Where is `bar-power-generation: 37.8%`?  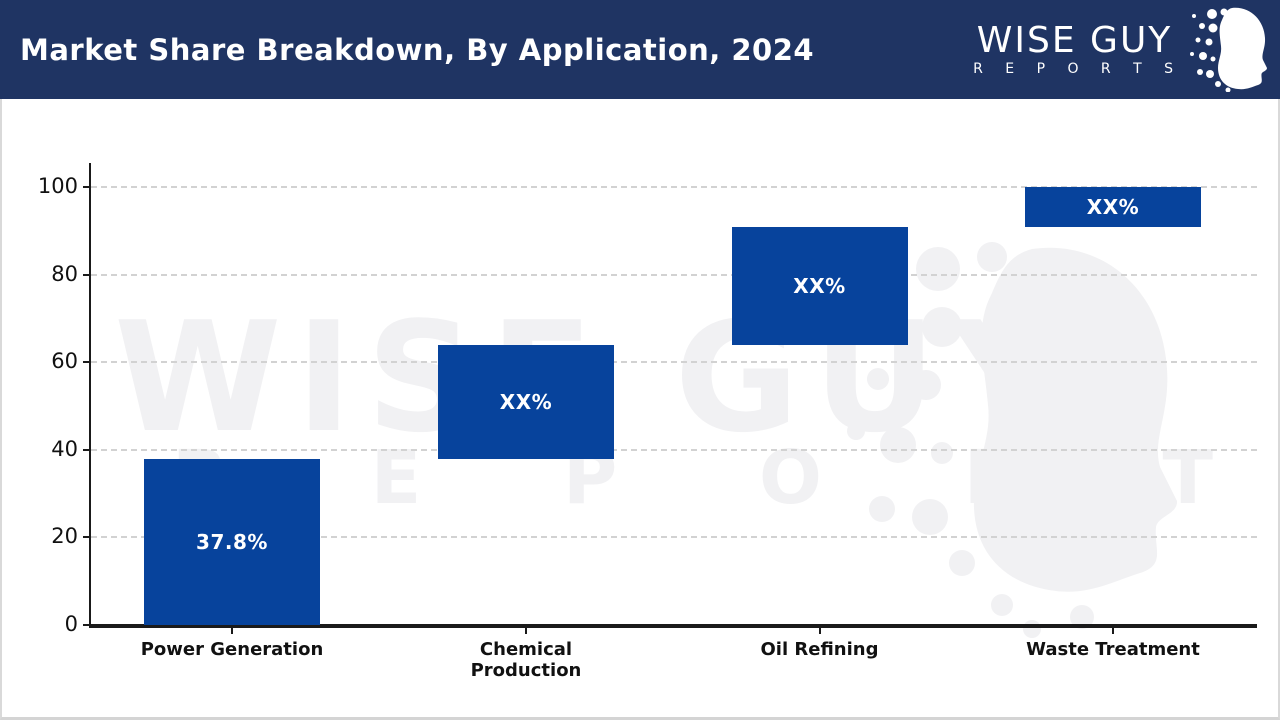 bar-power-generation: 37.8% is located at coordinates (232, 542).